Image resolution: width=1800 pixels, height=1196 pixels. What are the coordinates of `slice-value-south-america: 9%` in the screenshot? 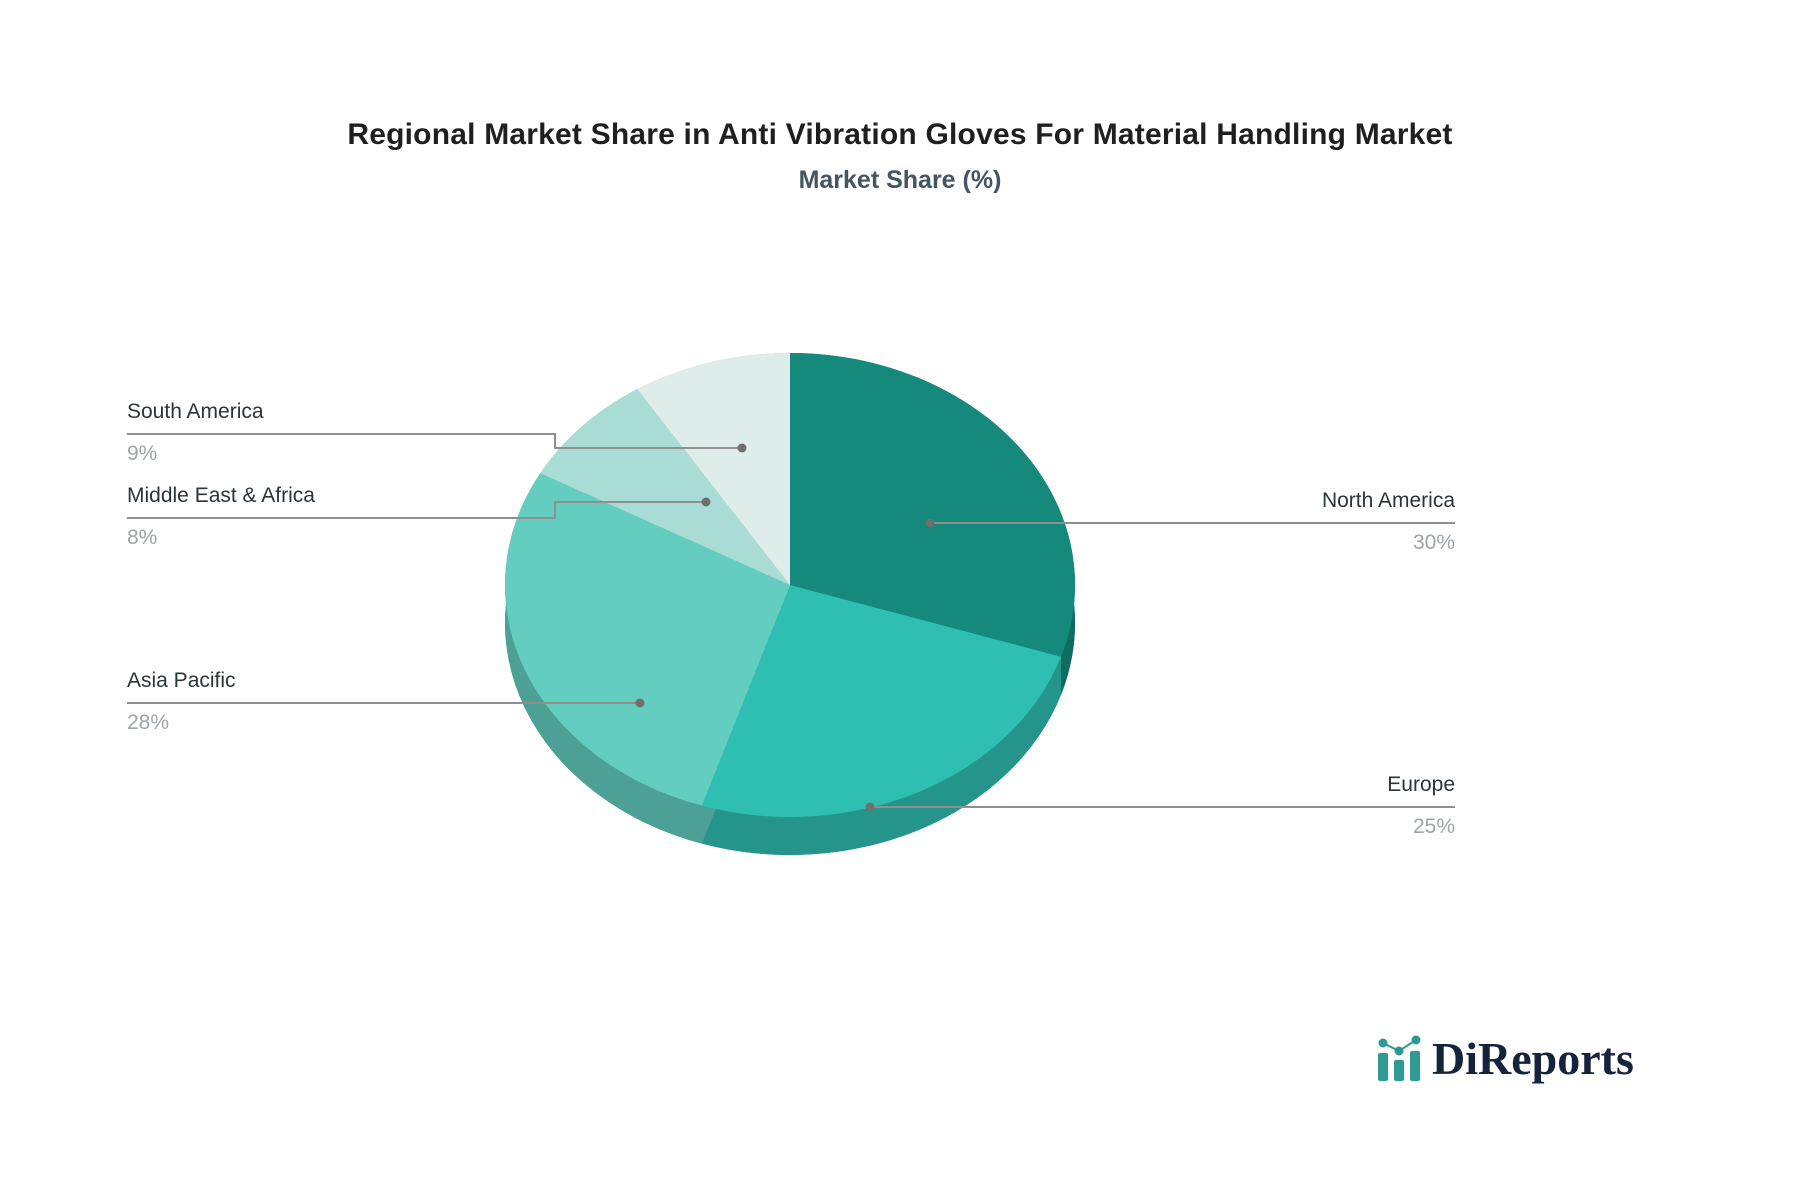 It's located at (142, 453).